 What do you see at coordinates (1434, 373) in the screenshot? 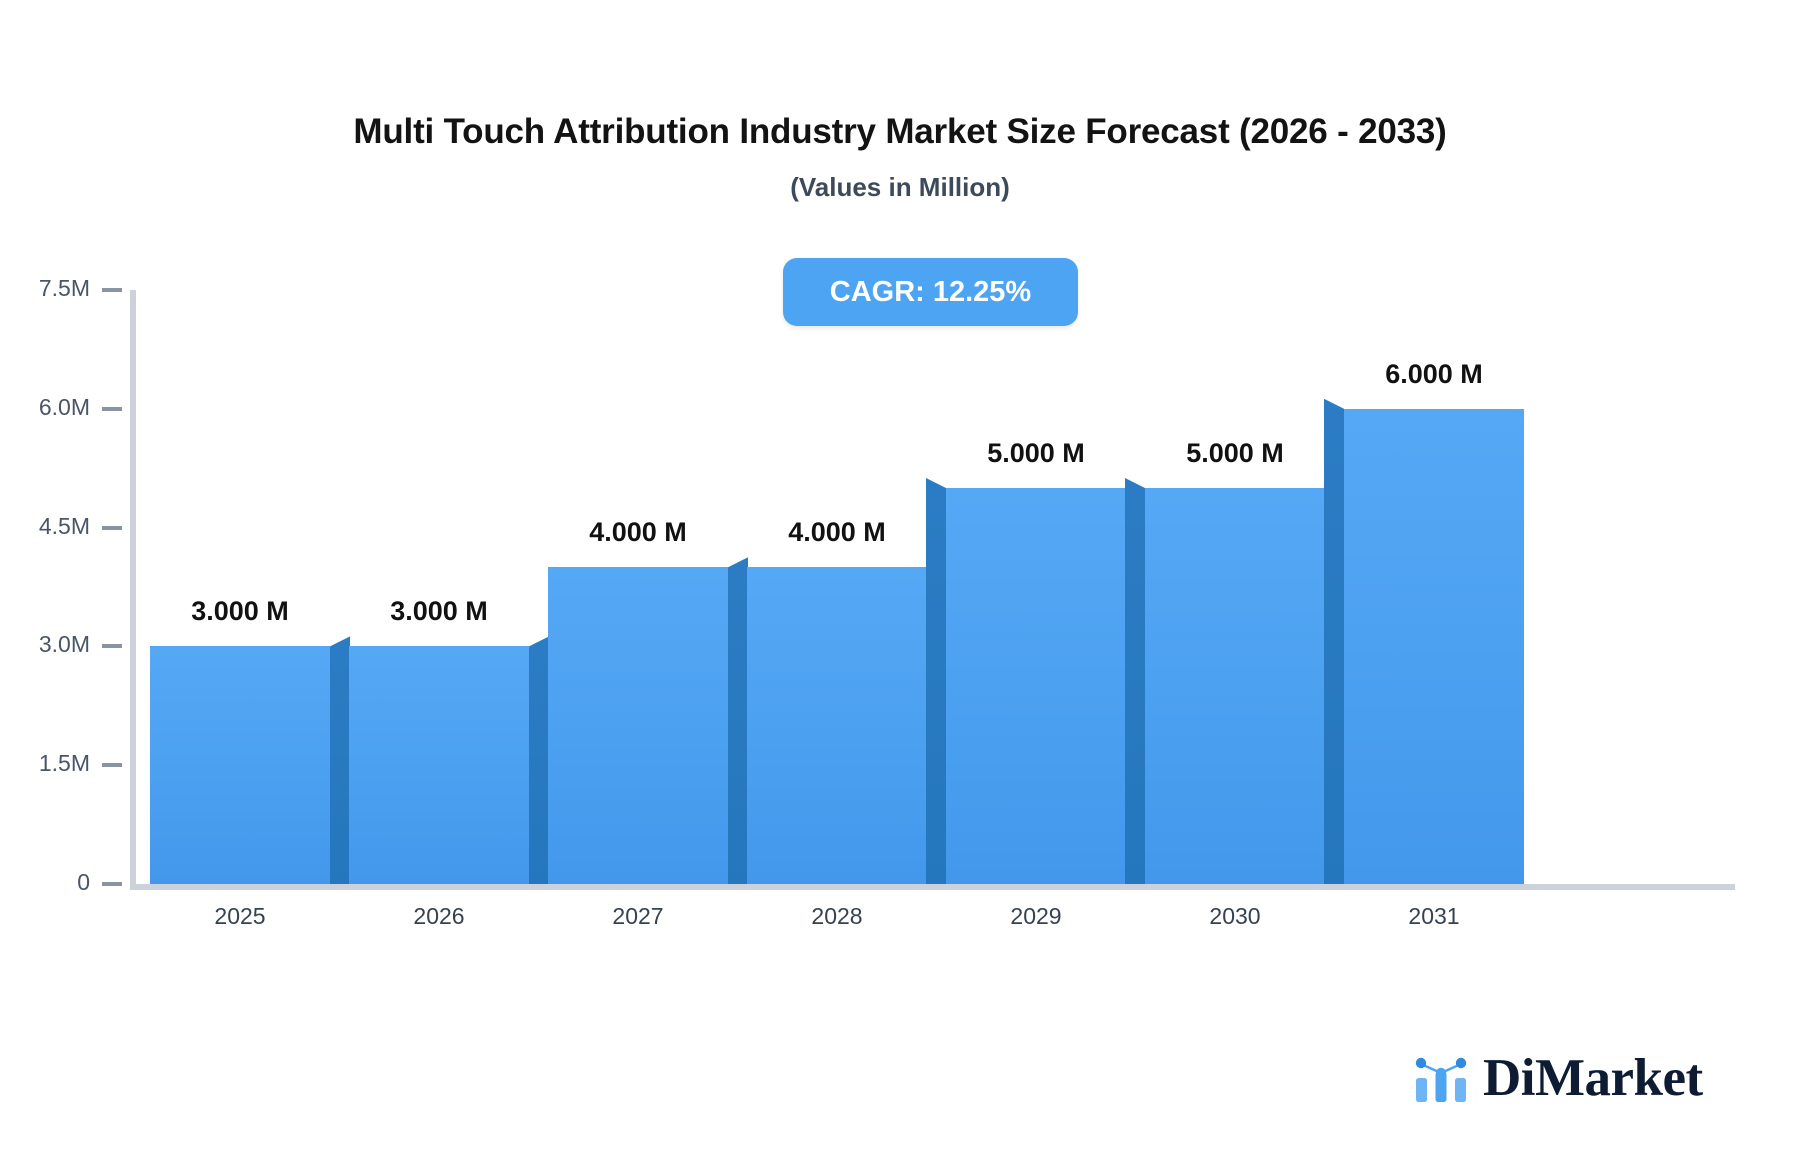
I see `bar-value-label: 6.000 M` at bounding box center [1434, 373].